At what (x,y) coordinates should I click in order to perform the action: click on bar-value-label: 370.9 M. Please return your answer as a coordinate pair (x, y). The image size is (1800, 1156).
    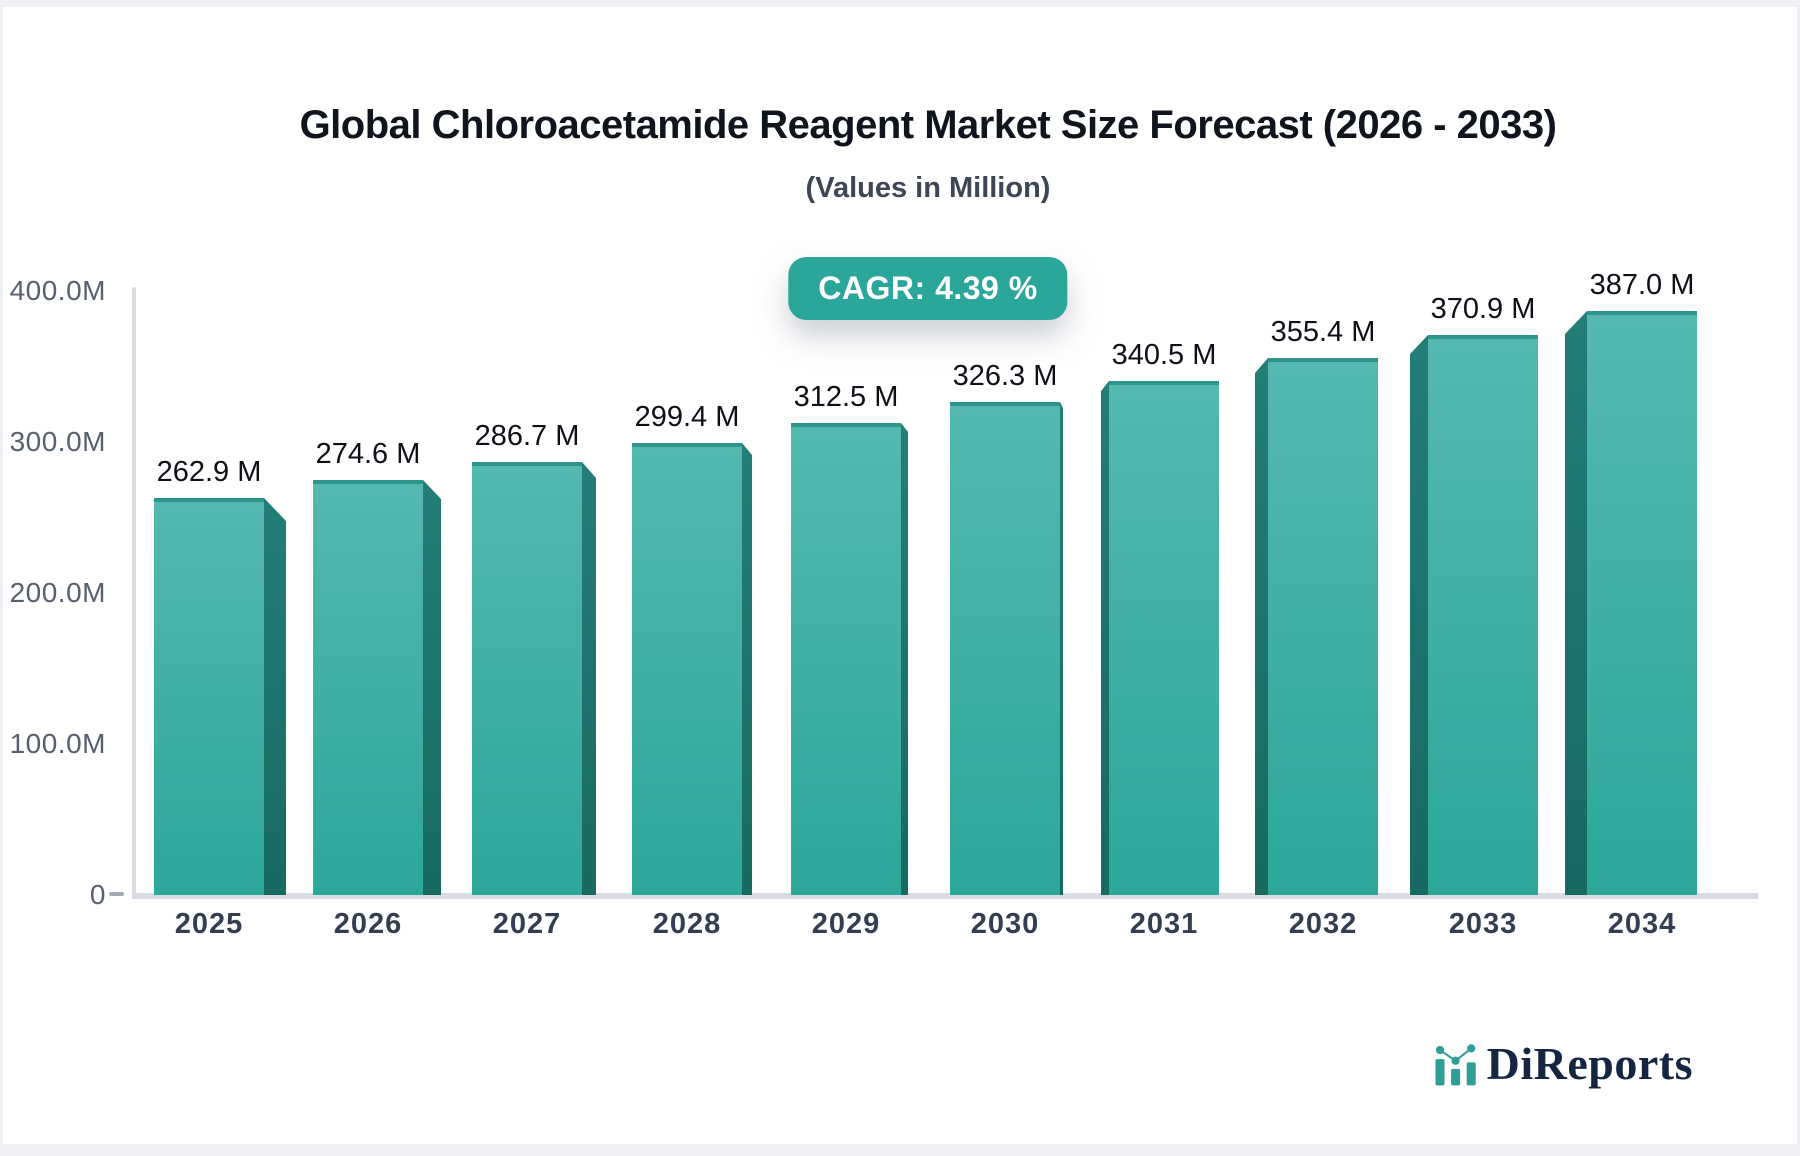
    Looking at the image, I should click on (1483, 309).